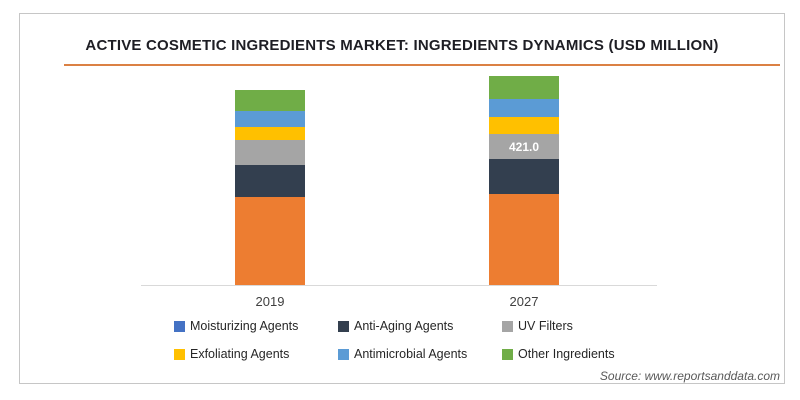  What do you see at coordinates (404, 326) in the screenshot?
I see `legend-label: Anti-Aging Agents` at bounding box center [404, 326].